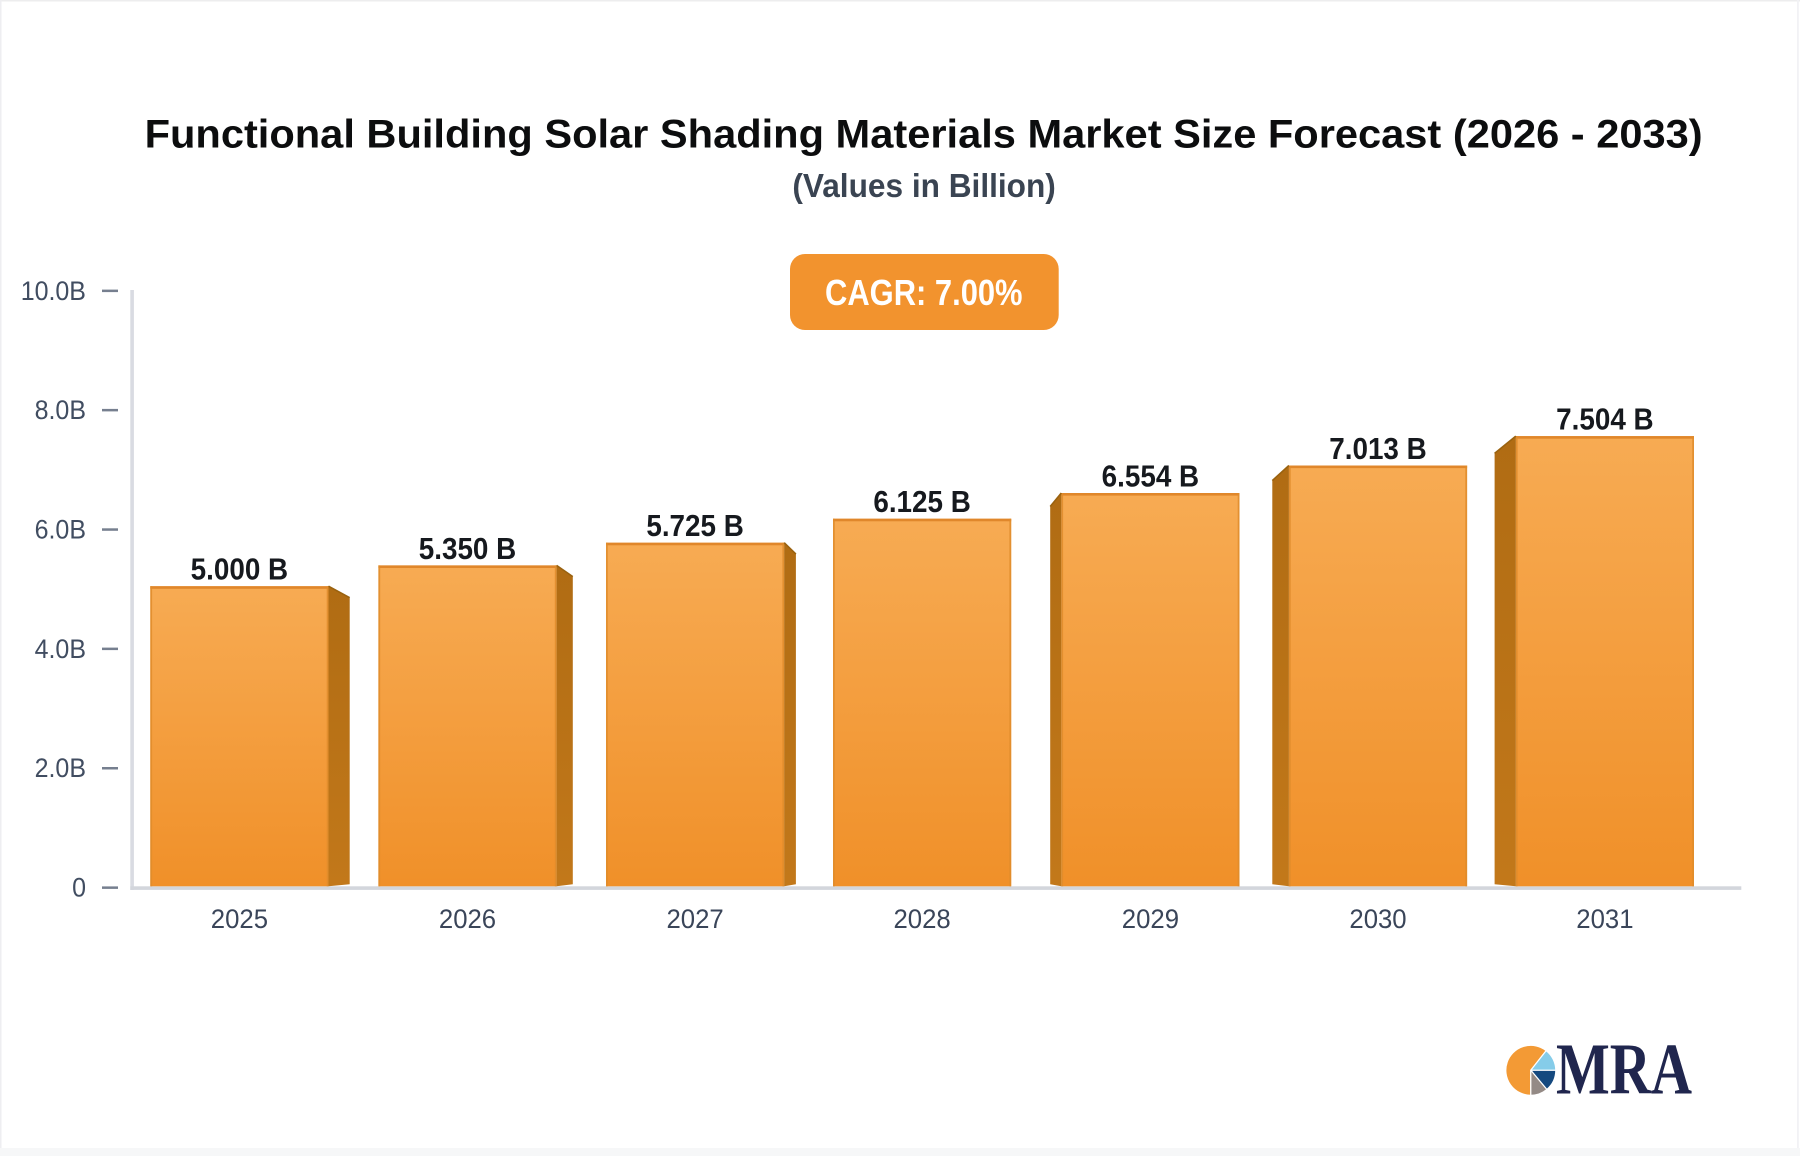 The image size is (1800, 1156). What do you see at coordinates (924, 185) in the screenshot?
I see `svg-text: (Values in Billion)` at bounding box center [924, 185].